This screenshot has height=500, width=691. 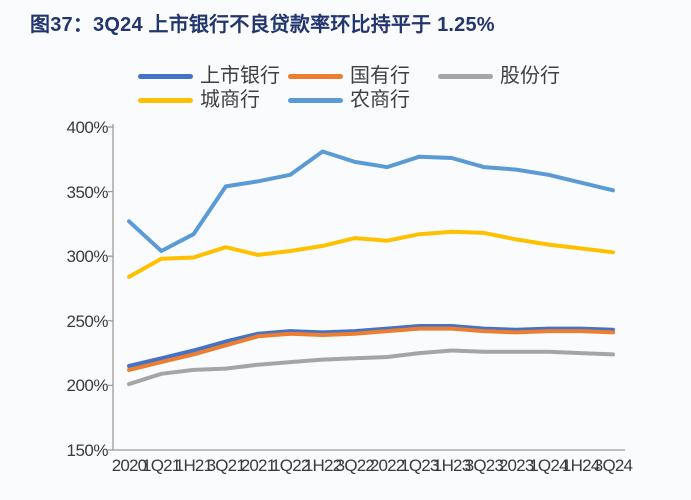 What do you see at coordinates (516, 465) in the screenshot?
I see `x-tick-label: 2023` at bounding box center [516, 465].